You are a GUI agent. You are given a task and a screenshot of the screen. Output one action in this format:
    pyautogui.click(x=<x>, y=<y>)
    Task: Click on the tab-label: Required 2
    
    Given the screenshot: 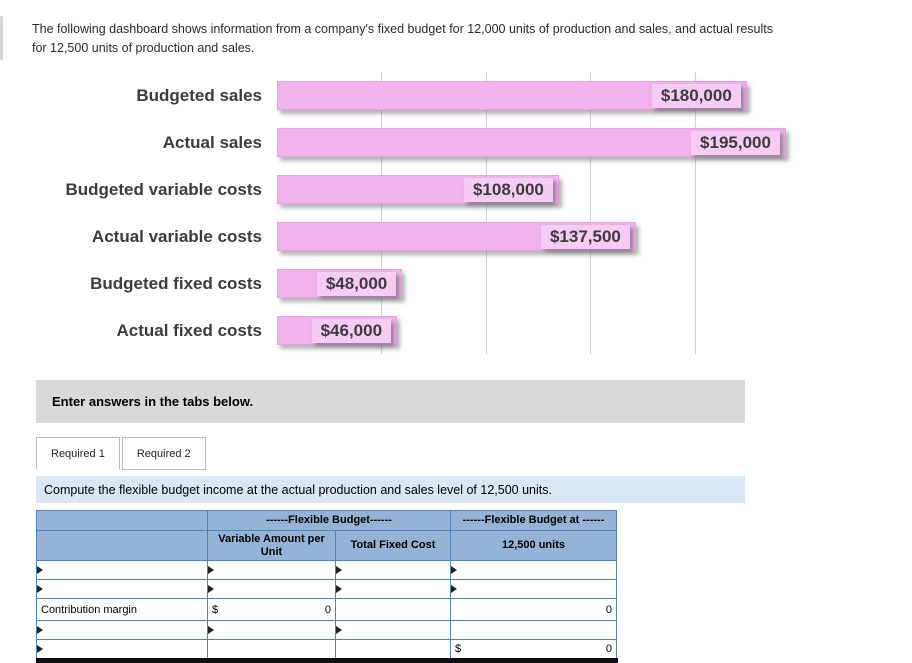 What is the action you would take?
    pyautogui.click(x=163, y=453)
    